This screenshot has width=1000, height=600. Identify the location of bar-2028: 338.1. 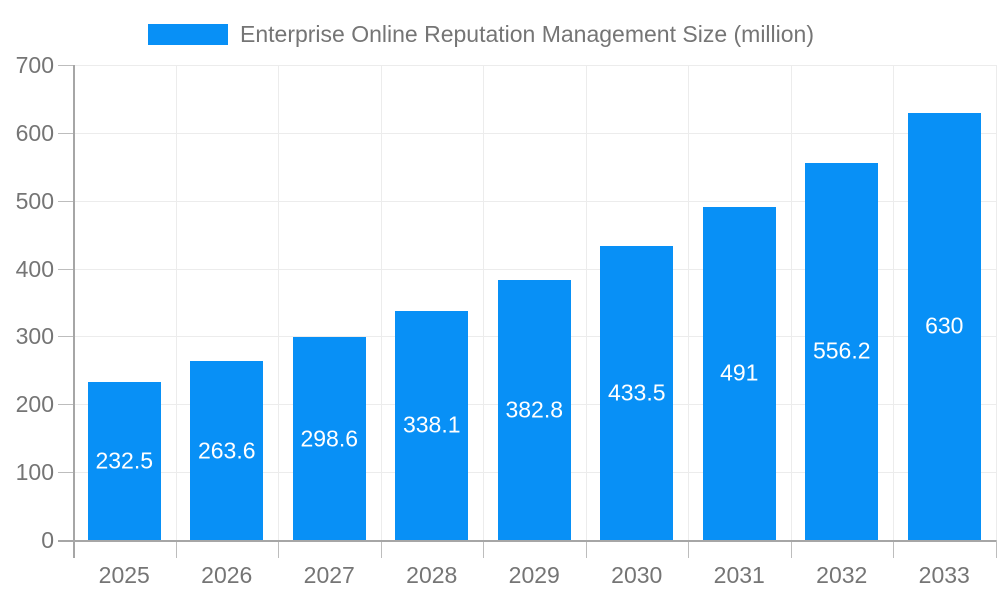
(432, 425).